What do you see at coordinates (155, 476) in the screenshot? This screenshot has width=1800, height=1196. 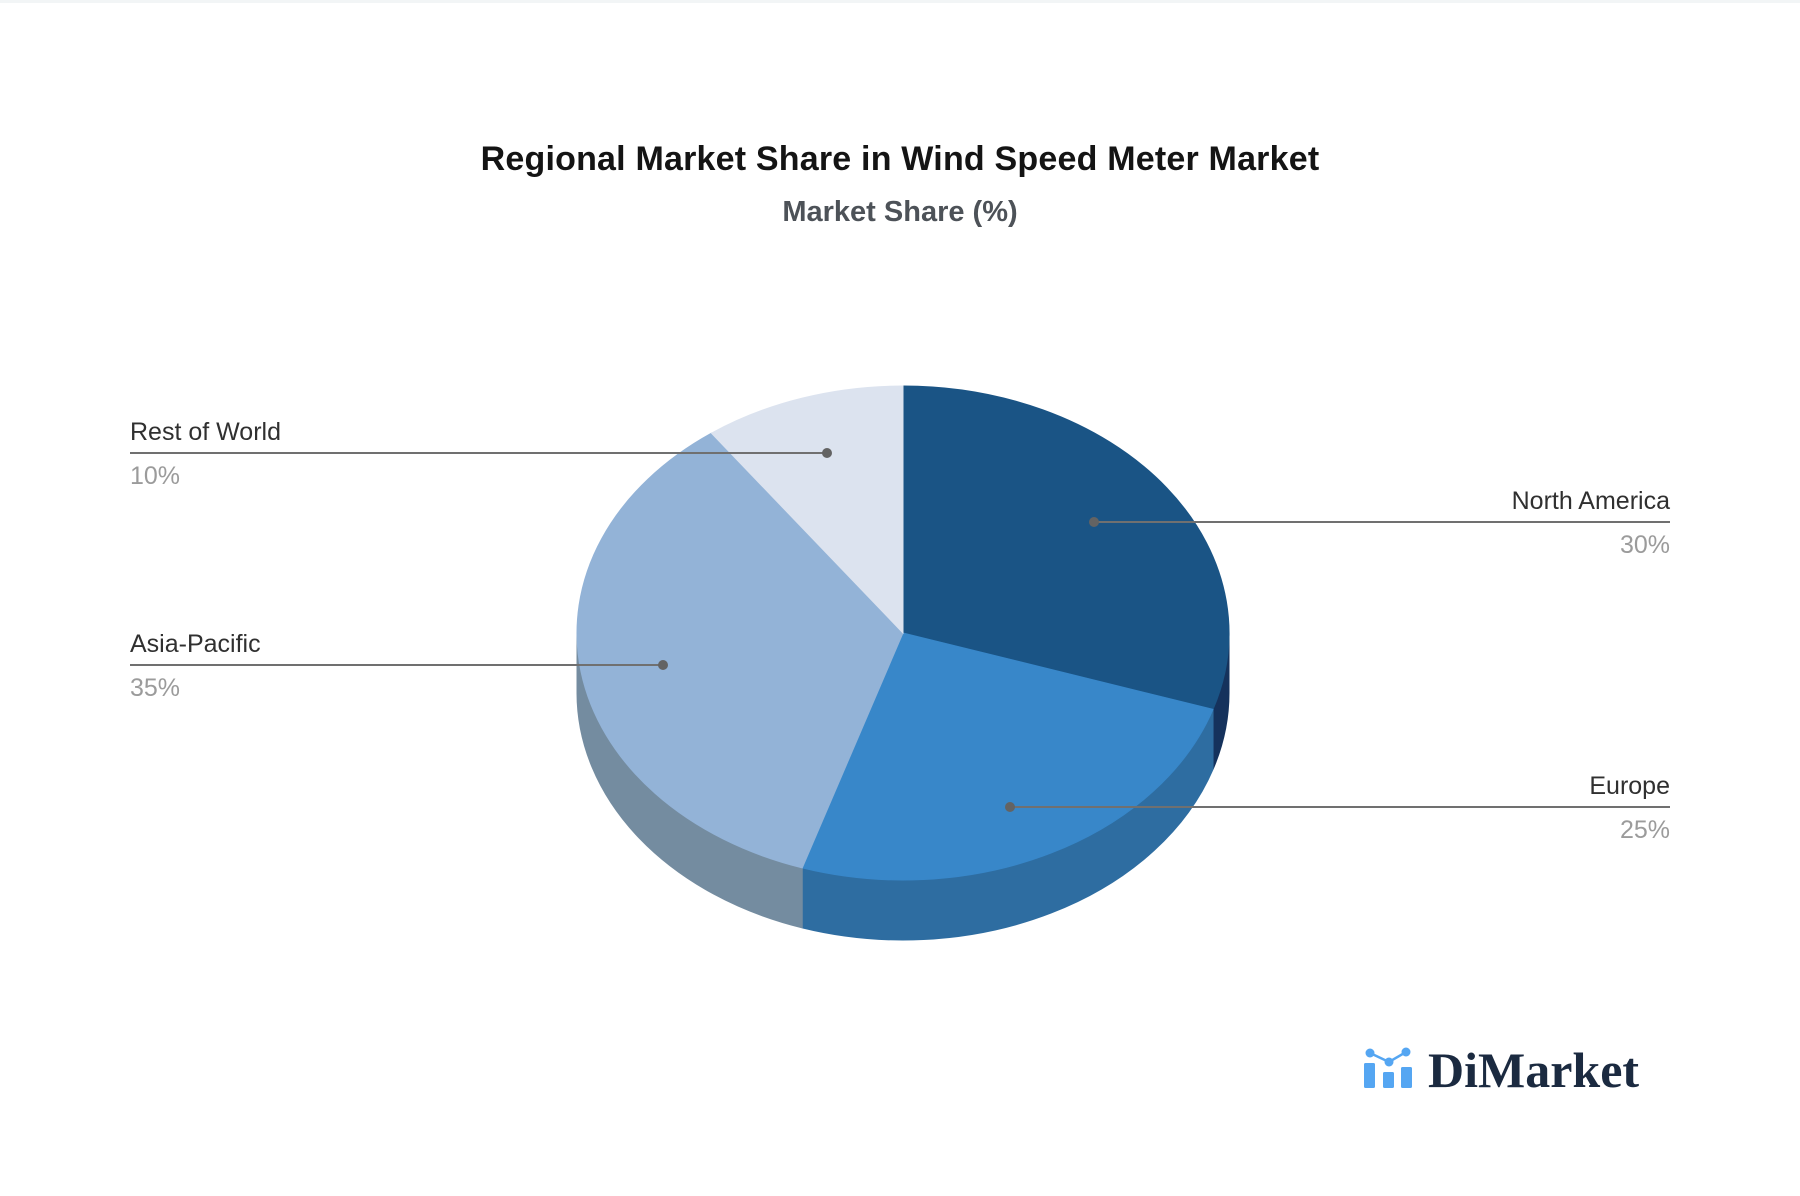 I see `slice-value: 10%` at bounding box center [155, 476].